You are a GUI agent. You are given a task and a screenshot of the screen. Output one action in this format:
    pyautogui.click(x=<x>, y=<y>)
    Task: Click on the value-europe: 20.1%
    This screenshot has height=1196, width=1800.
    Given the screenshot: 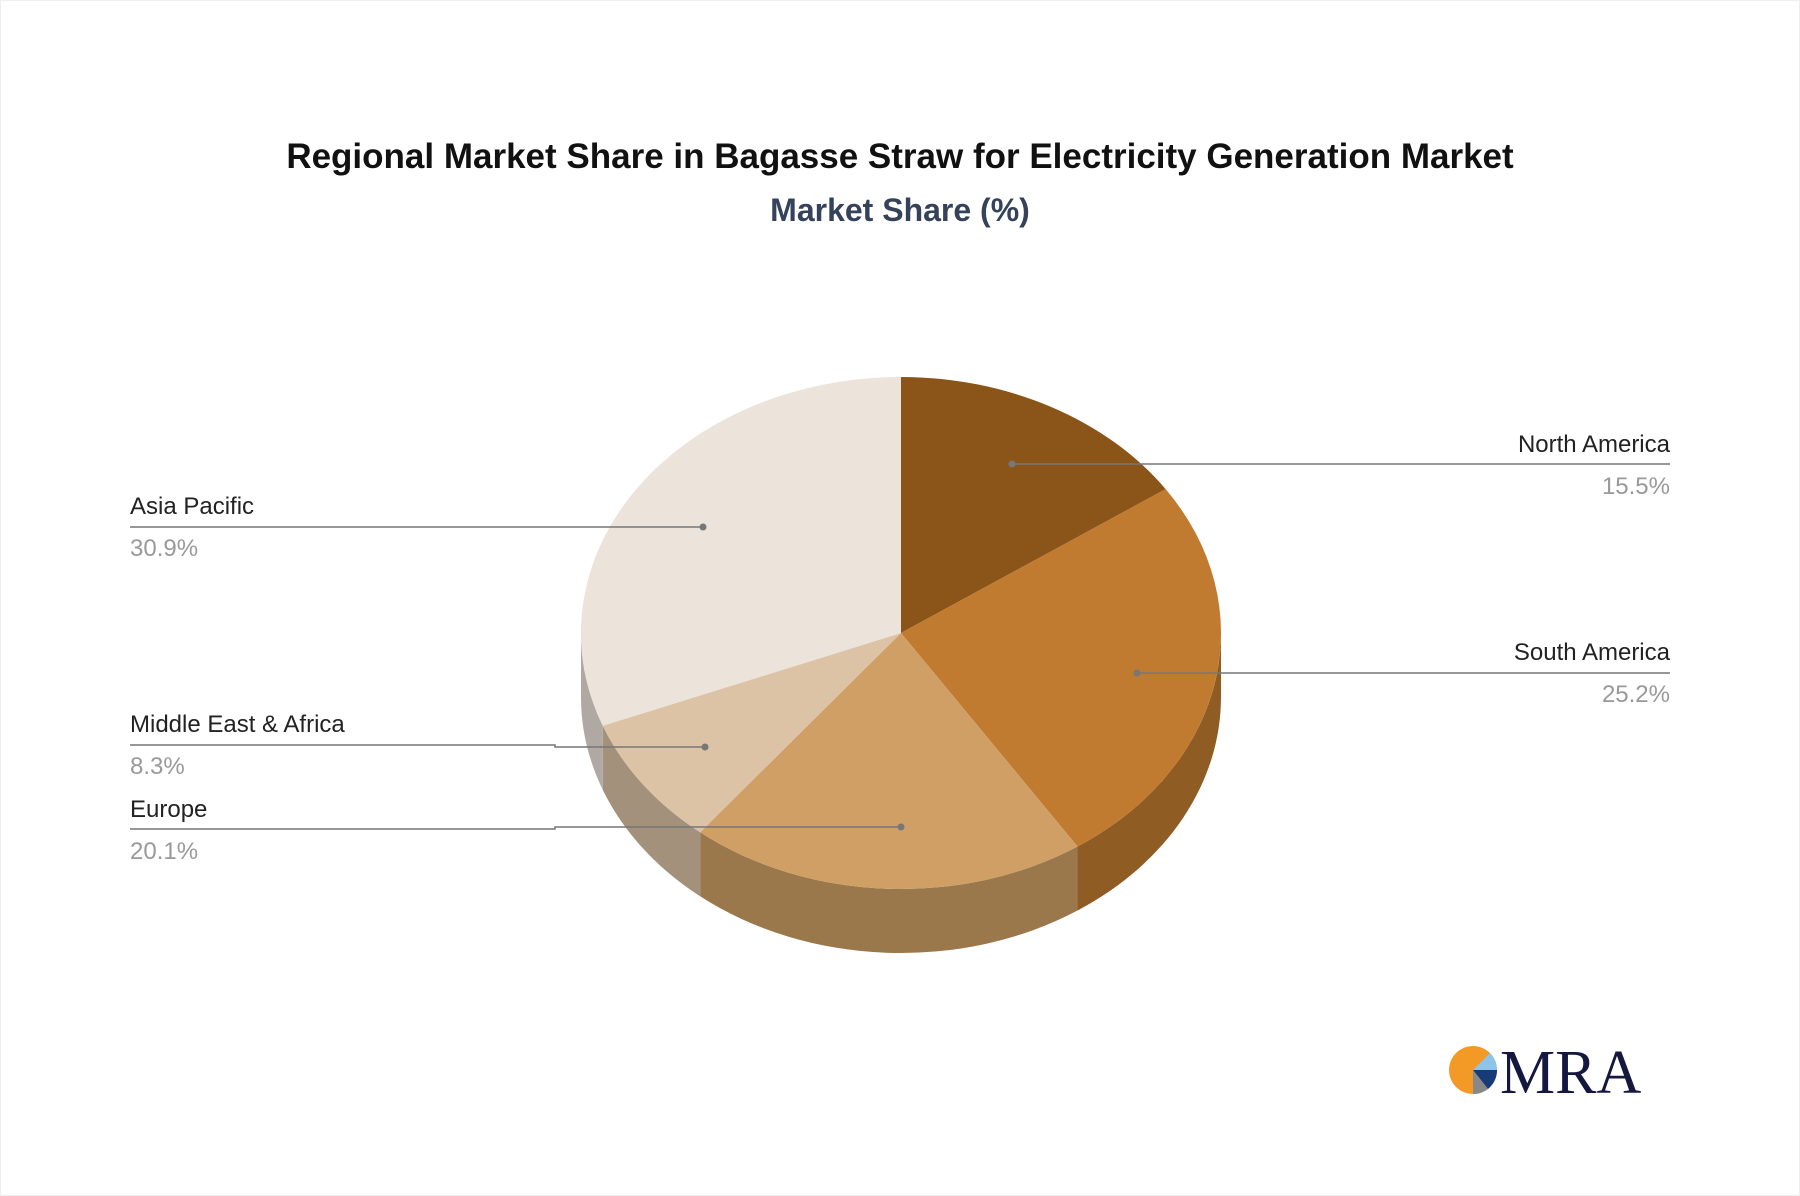 What is the action you would take?
    pyautogui.click(x=164, y=851)
    